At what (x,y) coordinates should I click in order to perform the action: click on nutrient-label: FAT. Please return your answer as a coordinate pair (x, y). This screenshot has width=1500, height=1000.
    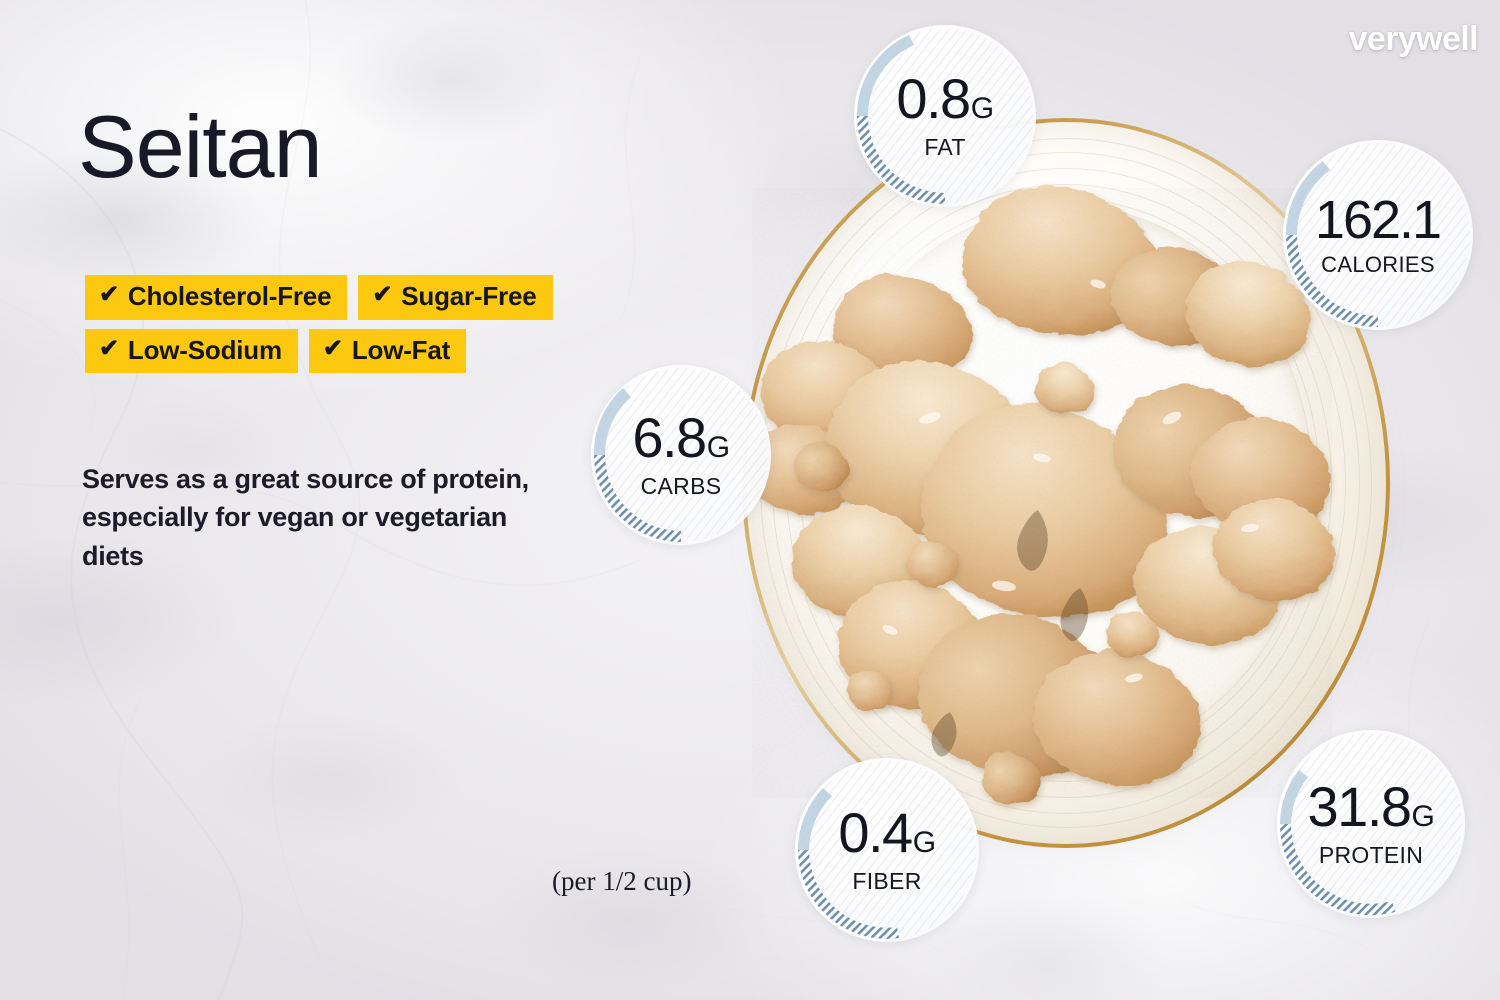
    Looking at the image, I should click on (945, 147).